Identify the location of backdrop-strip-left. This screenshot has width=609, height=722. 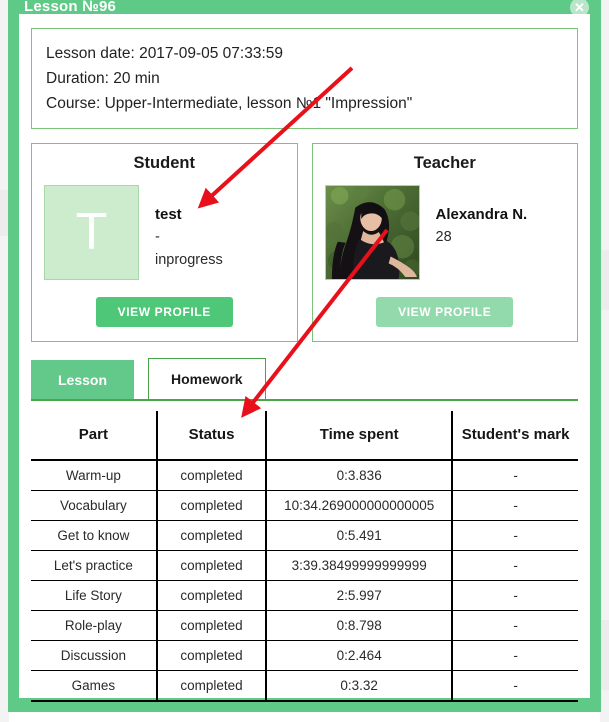
(4, 361).